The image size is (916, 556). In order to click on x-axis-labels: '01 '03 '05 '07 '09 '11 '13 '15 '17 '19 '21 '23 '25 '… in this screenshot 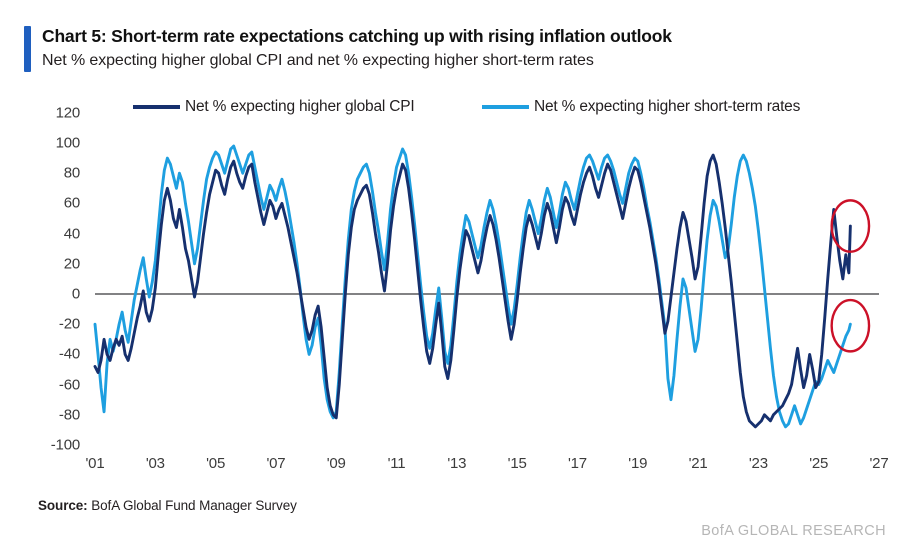, I will do `click(458, 467)`.